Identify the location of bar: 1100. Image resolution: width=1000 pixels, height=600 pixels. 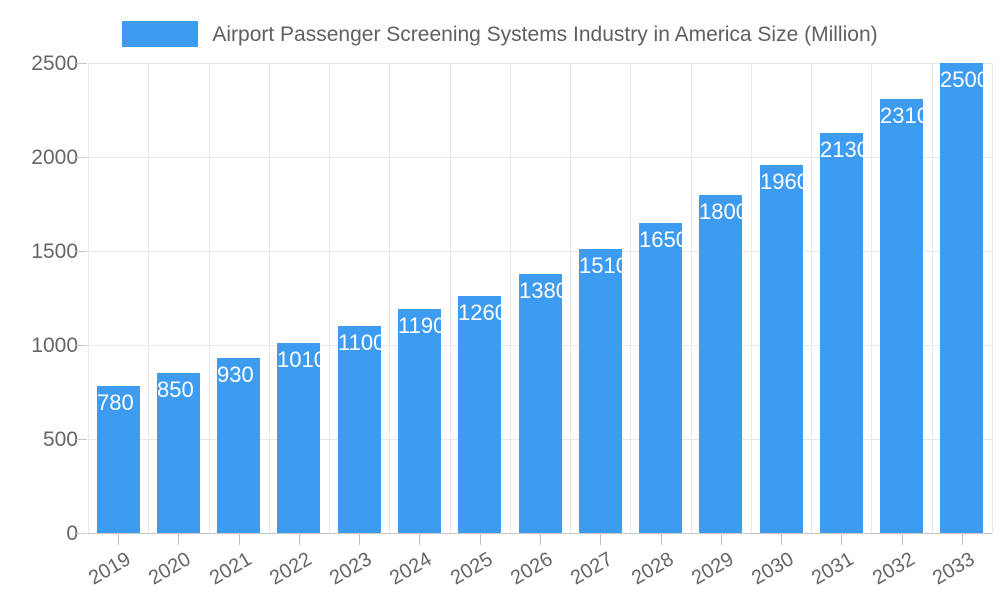
(359, 429).